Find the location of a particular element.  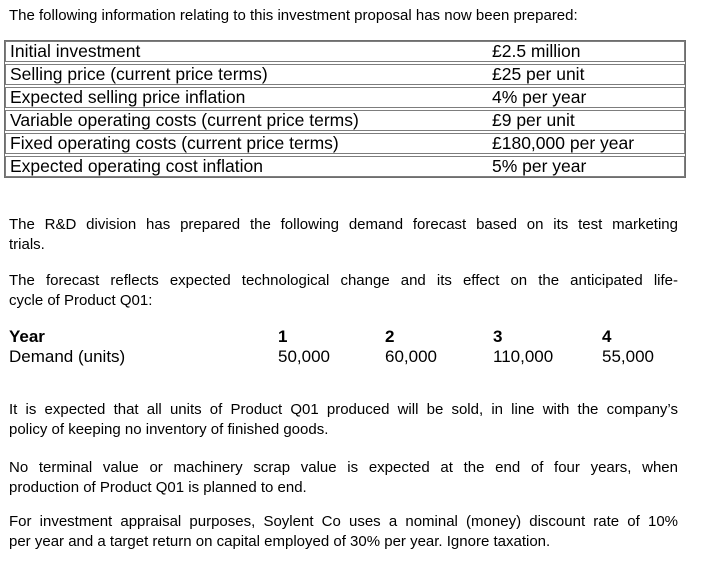

year-3: 3 is located at coordinates (498, 336).